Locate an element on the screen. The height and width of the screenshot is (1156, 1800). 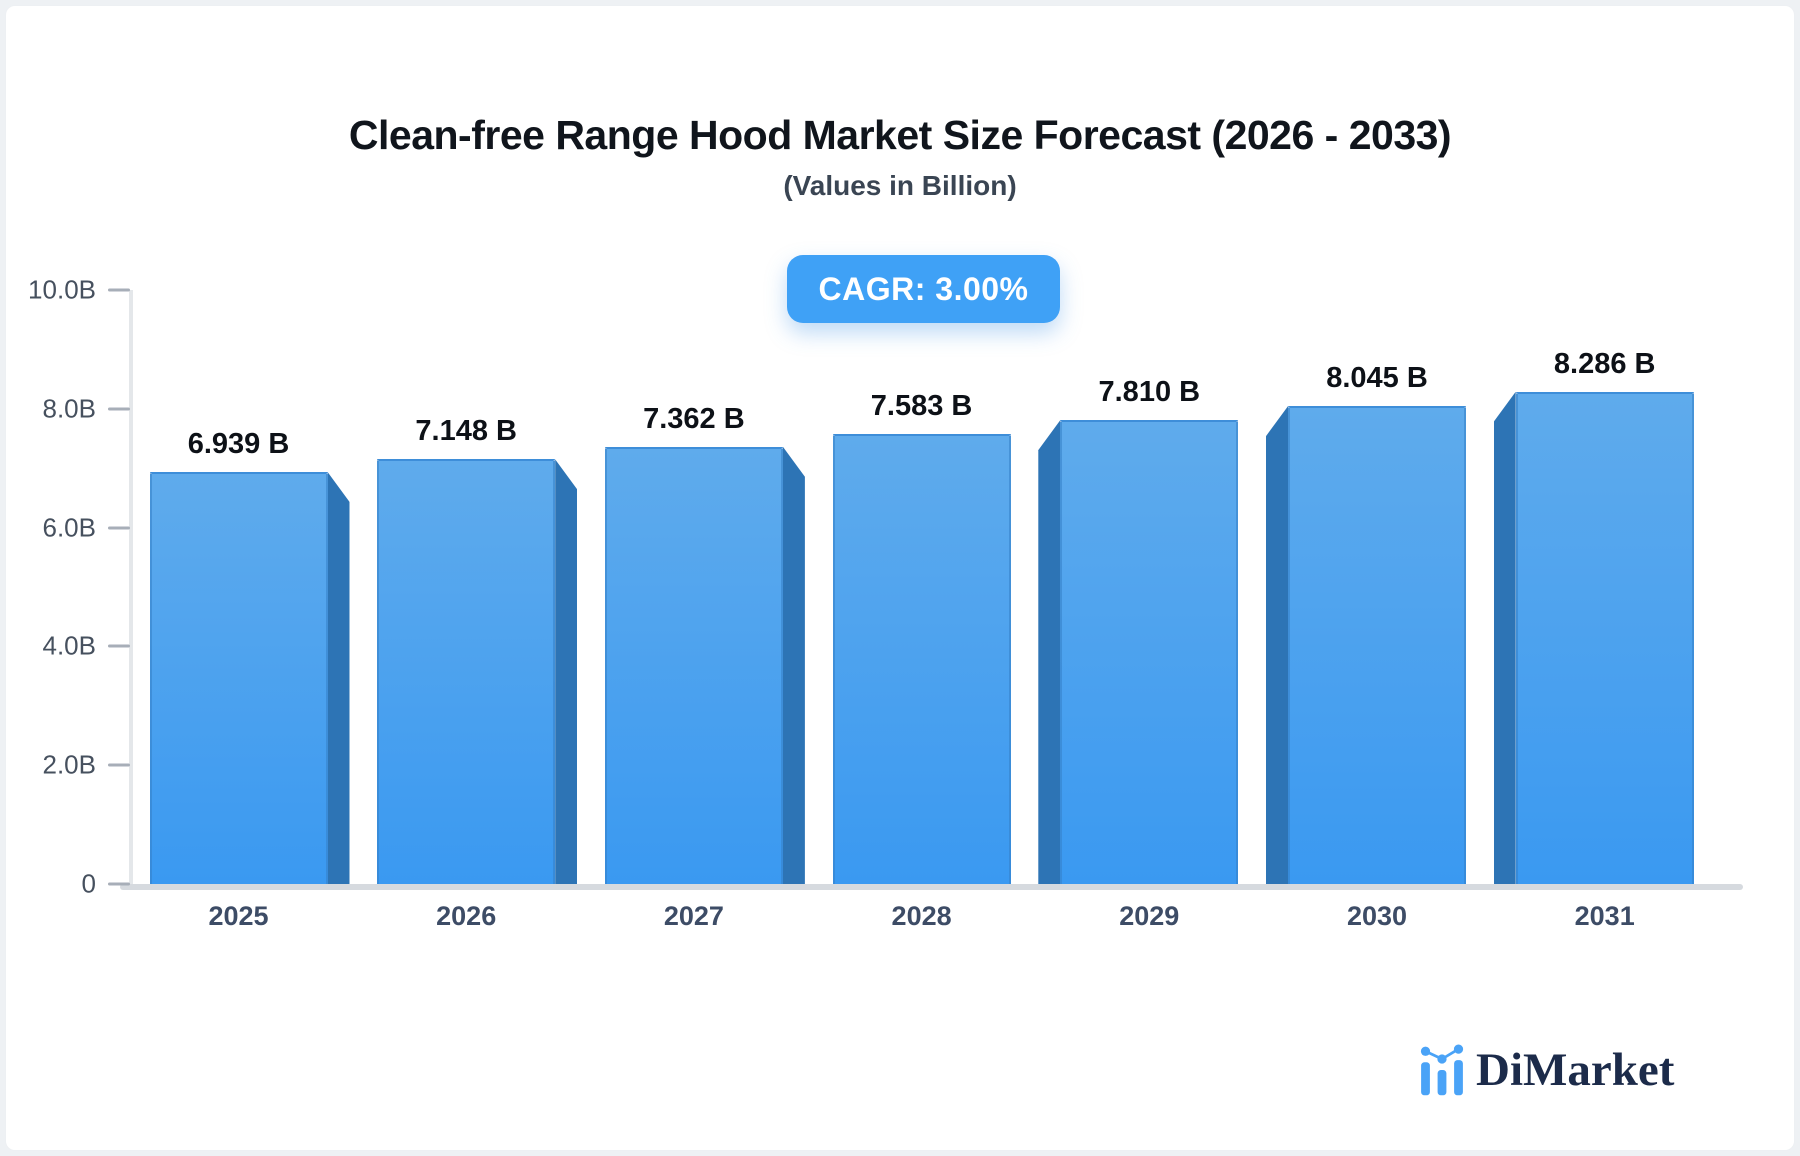
bar-value-label: 7.148 B is located at coordinates (466, 431).